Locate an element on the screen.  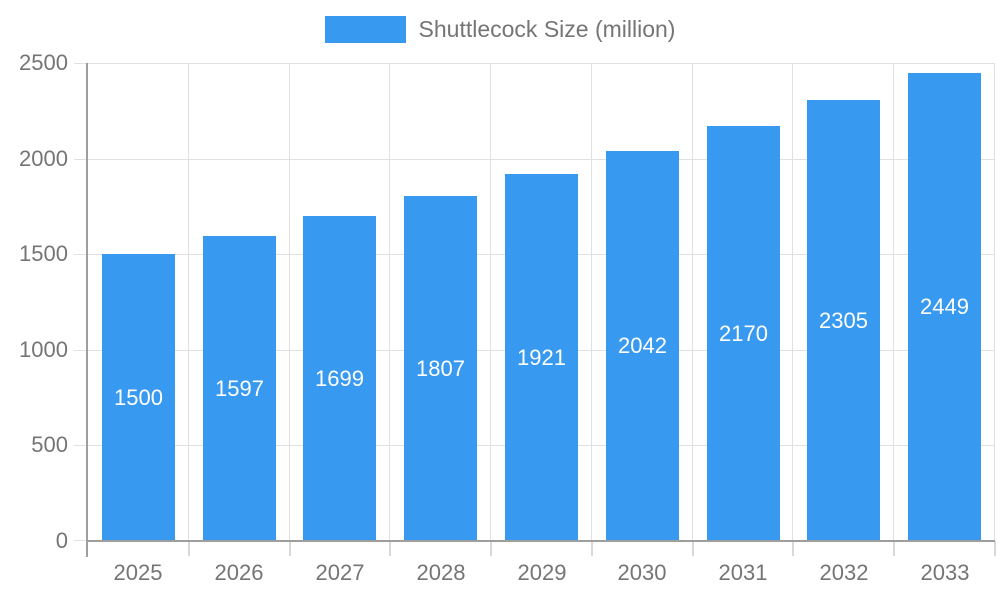
bar-2029: 1921 is located at coordinates (541, 357).